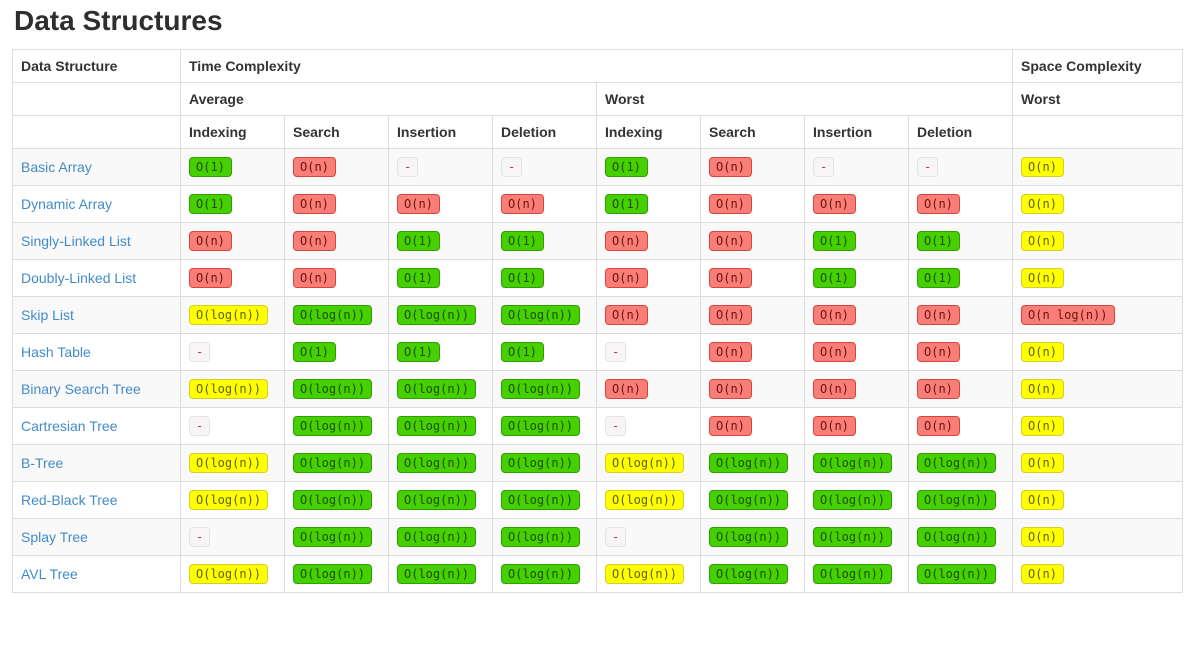 The width and height of the screenshot is (1194, 656). Describe the element at coordinates (1098, 315) in the screenshot. I see `complexity-cell: O(n log(n))` at that location.